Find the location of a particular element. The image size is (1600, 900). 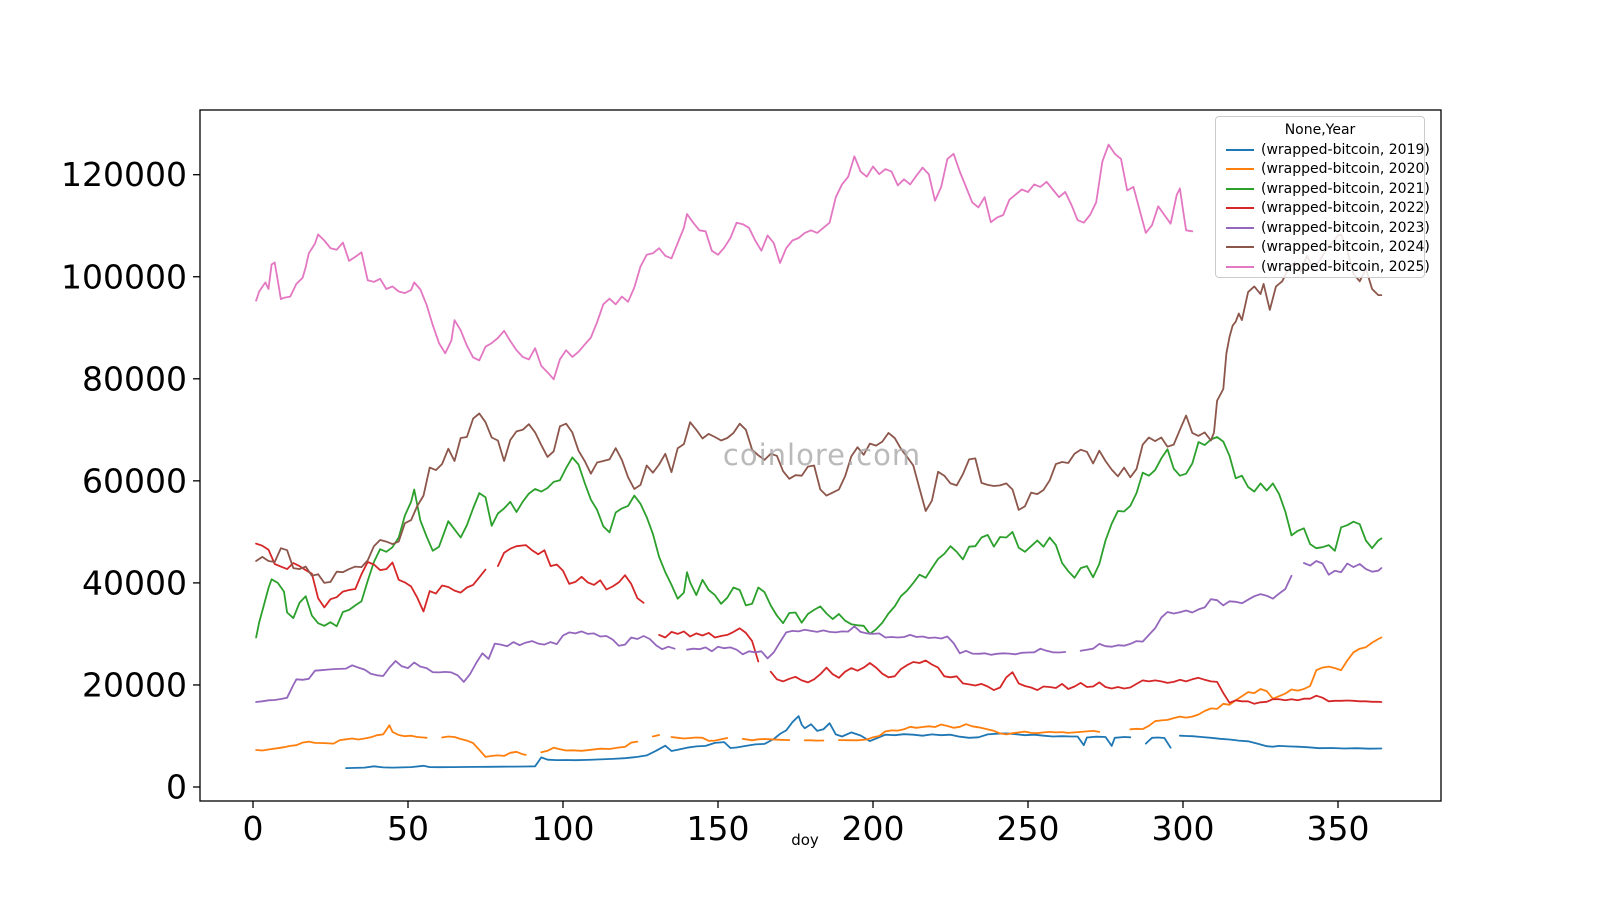

y-tick-label: 40000 is located at coordinates (134, 582).